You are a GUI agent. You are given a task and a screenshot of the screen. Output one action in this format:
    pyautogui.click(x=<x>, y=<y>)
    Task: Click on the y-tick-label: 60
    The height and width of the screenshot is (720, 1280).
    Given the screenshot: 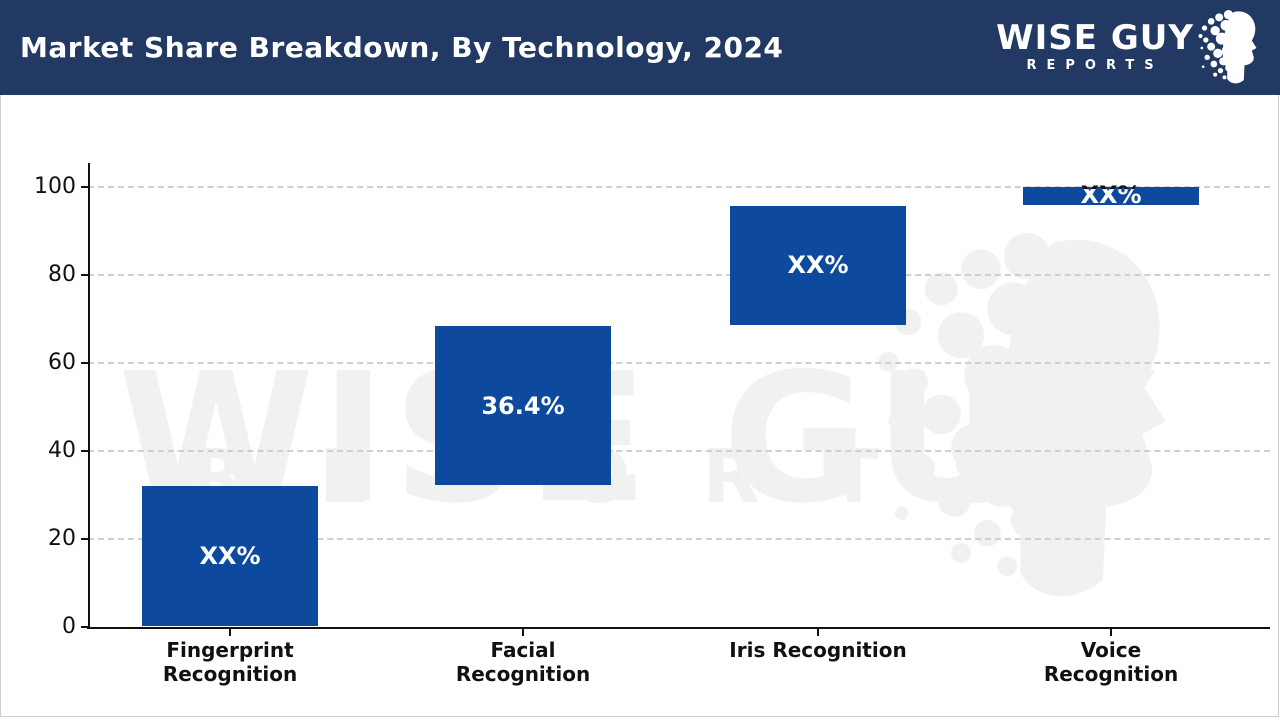 What is the action you would take?
    pyautogui.click(x=62, y=362)
    